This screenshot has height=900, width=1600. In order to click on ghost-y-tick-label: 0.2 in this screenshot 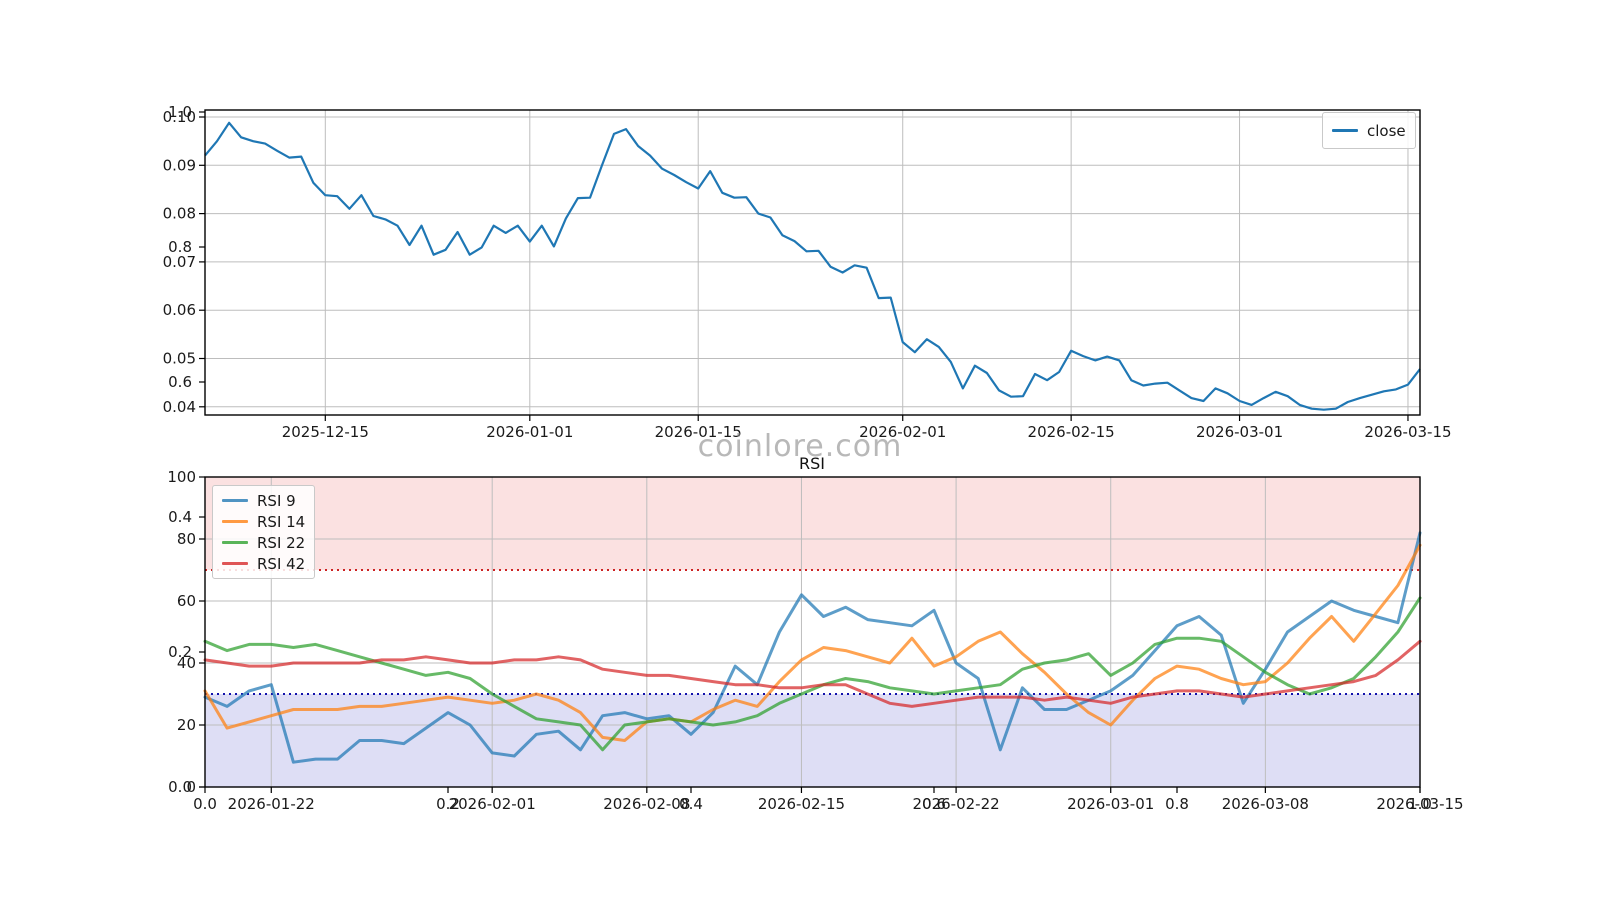, I will do `click(180, 652)`.